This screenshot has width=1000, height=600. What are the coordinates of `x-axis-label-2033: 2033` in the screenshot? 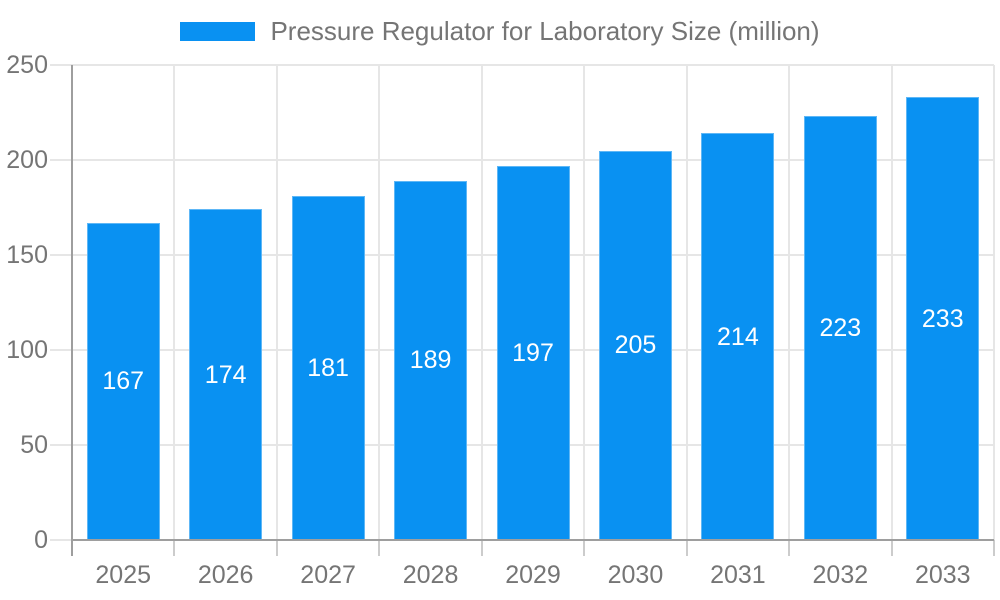 It's located at (942, 575).